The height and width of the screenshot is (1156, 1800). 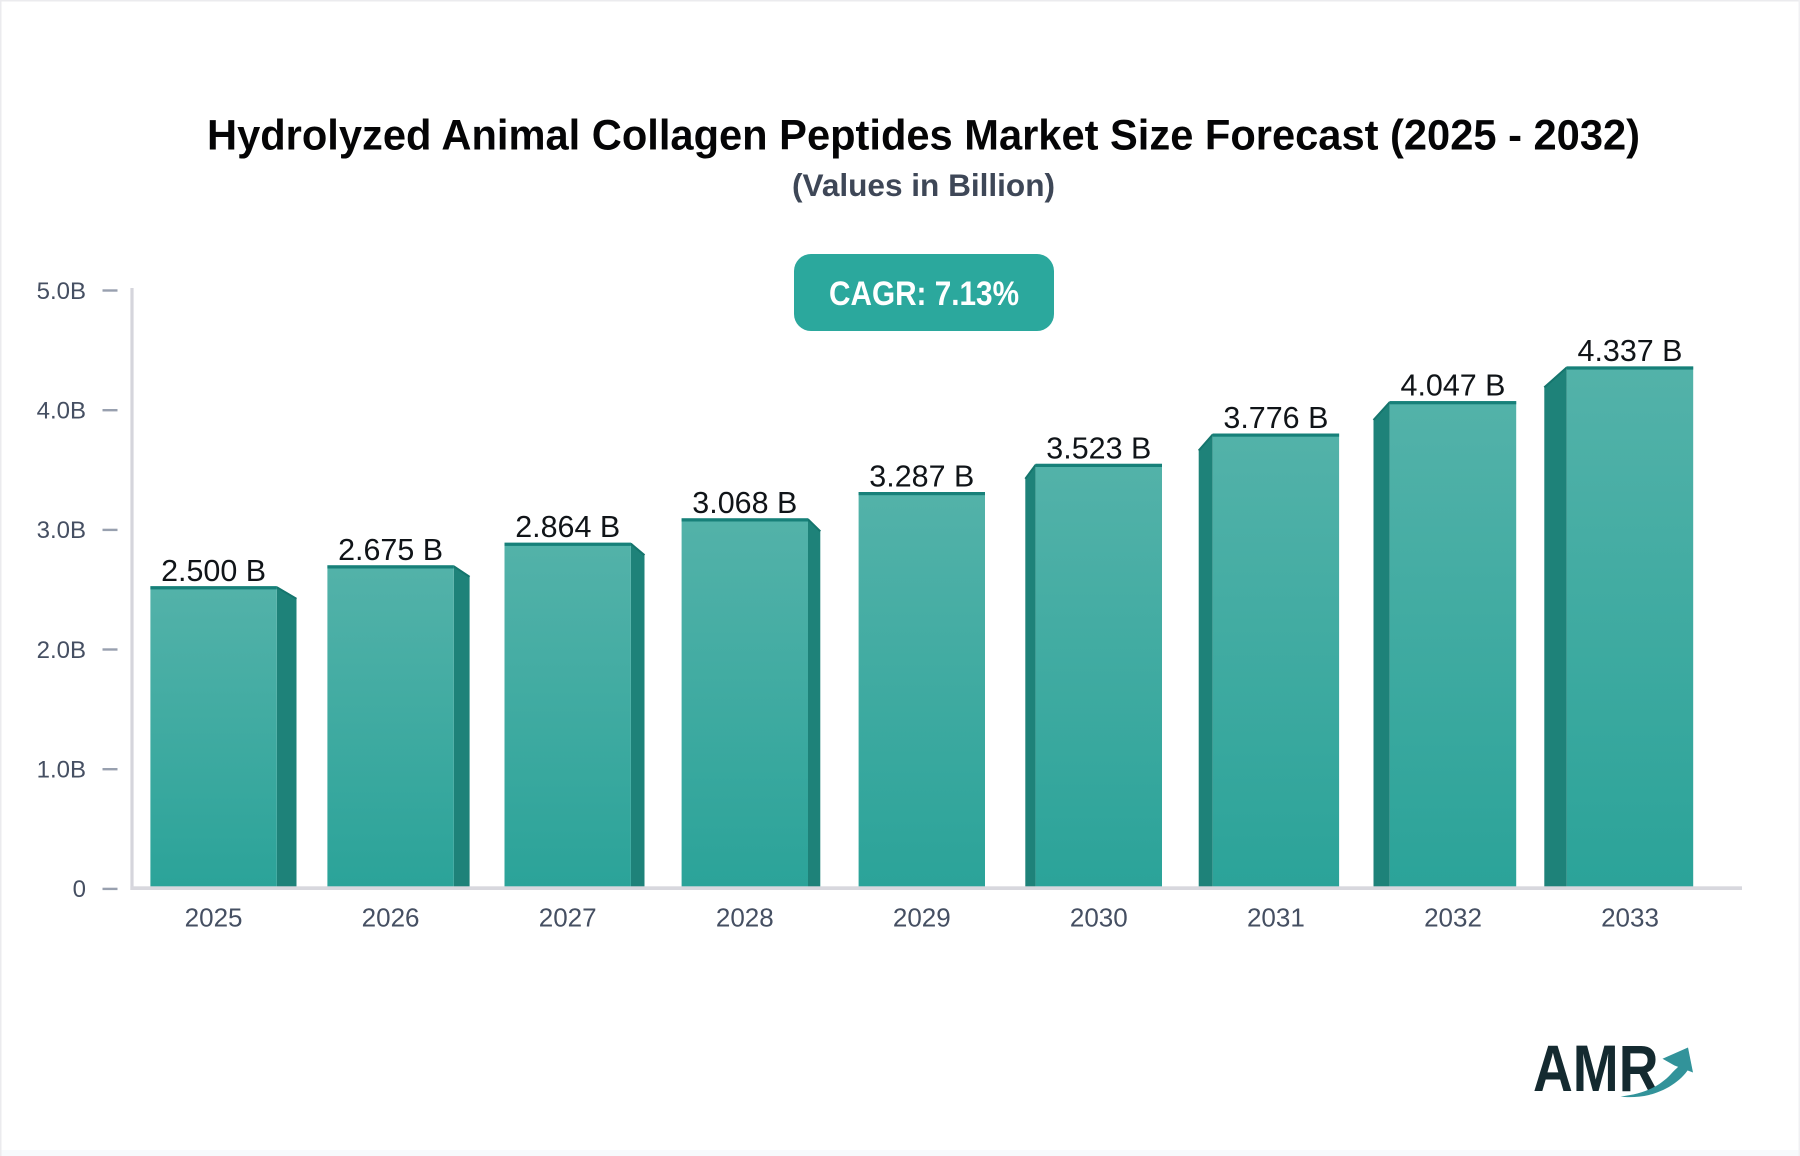 I want to click on svg-text: CAGR: 7.13%, so click(x=924, y=294).